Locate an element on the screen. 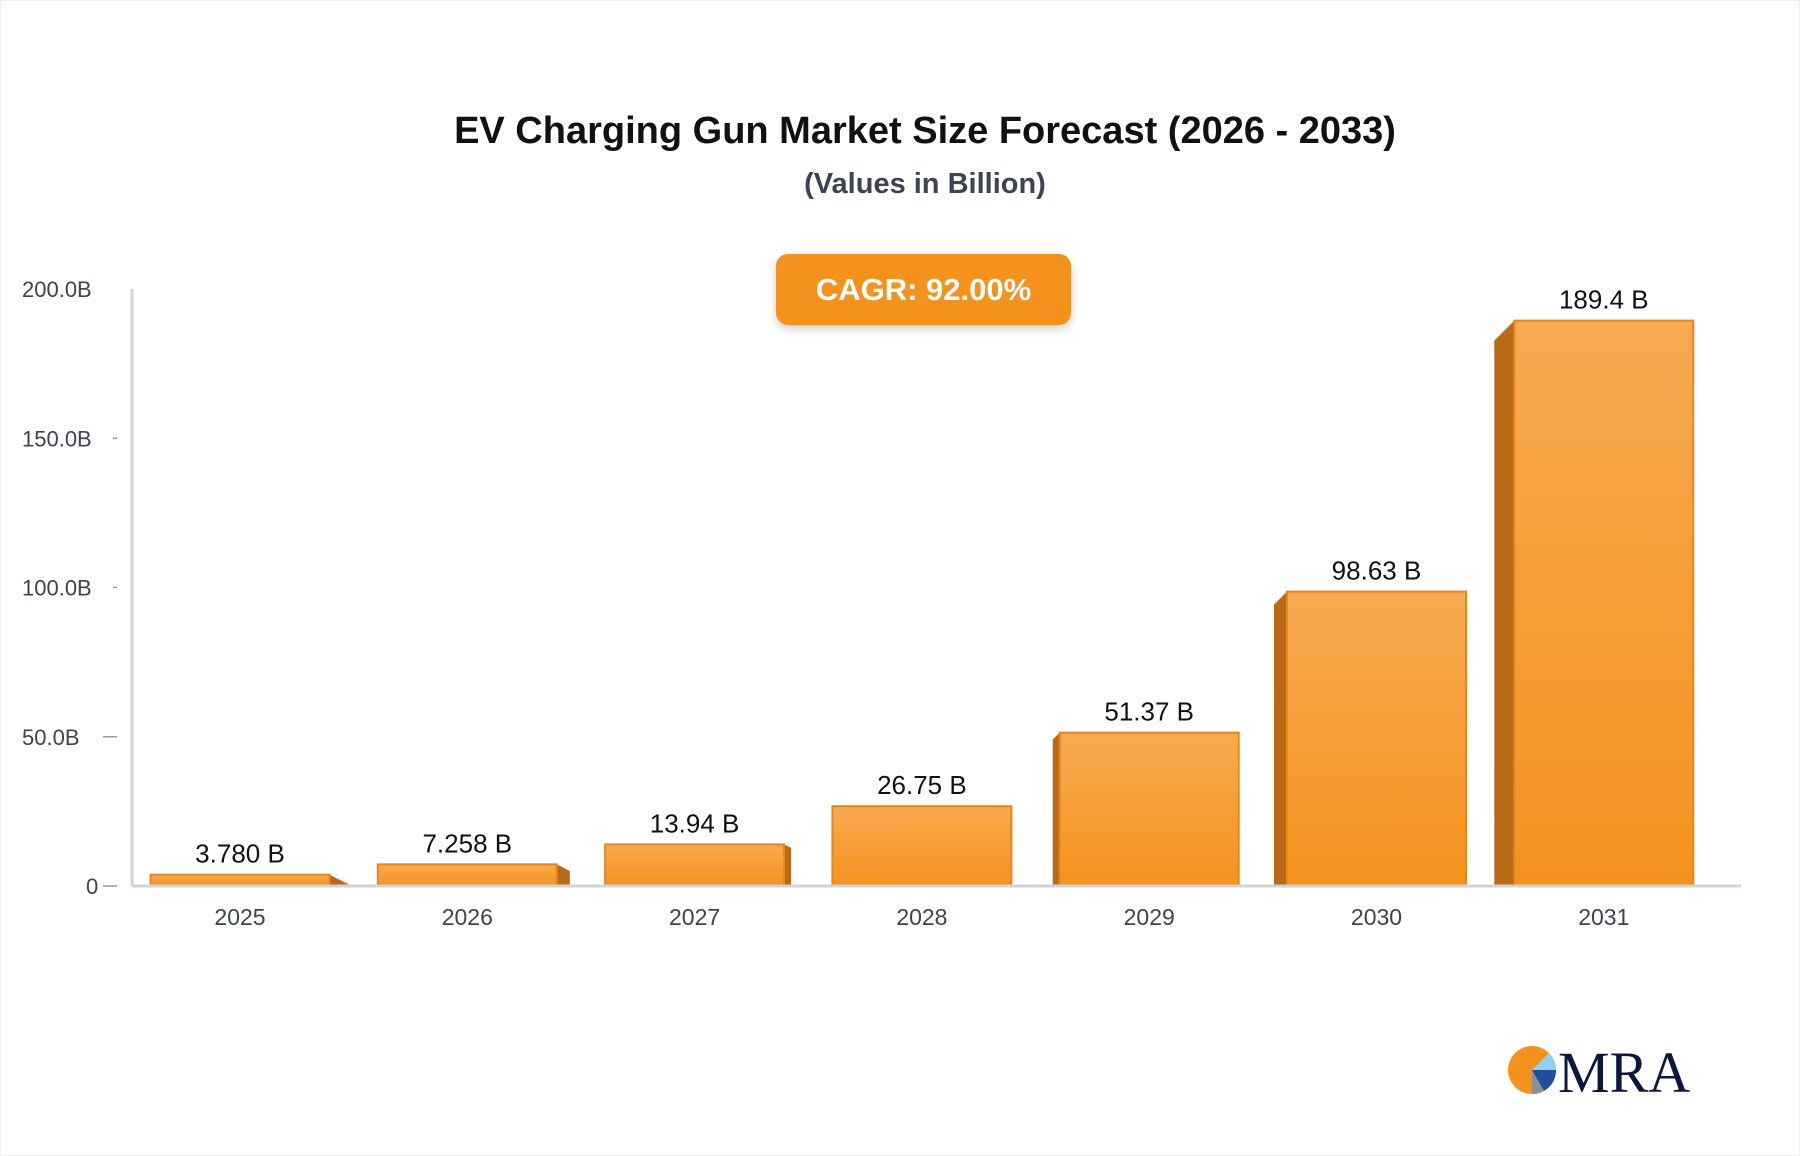 Image resolution: width=1800 pixels, height=1156 pixels. x-tick-label: 2027 is located at coordinates (694, 917).